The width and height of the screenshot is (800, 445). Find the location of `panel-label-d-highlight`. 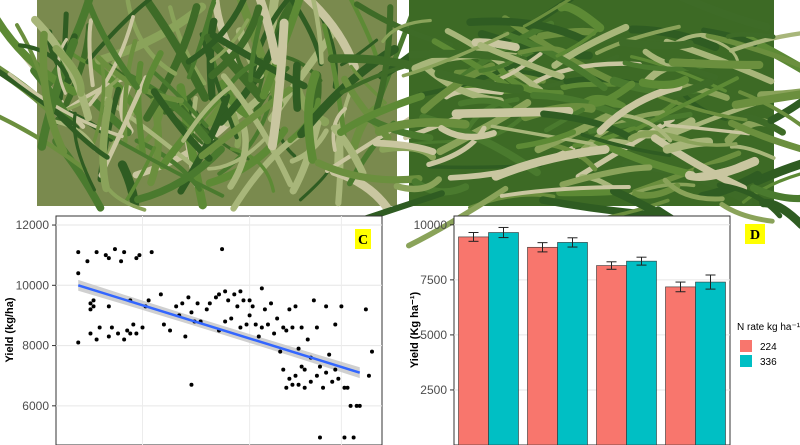

panel-label-d-highlight is located at coordinates (755, 234).